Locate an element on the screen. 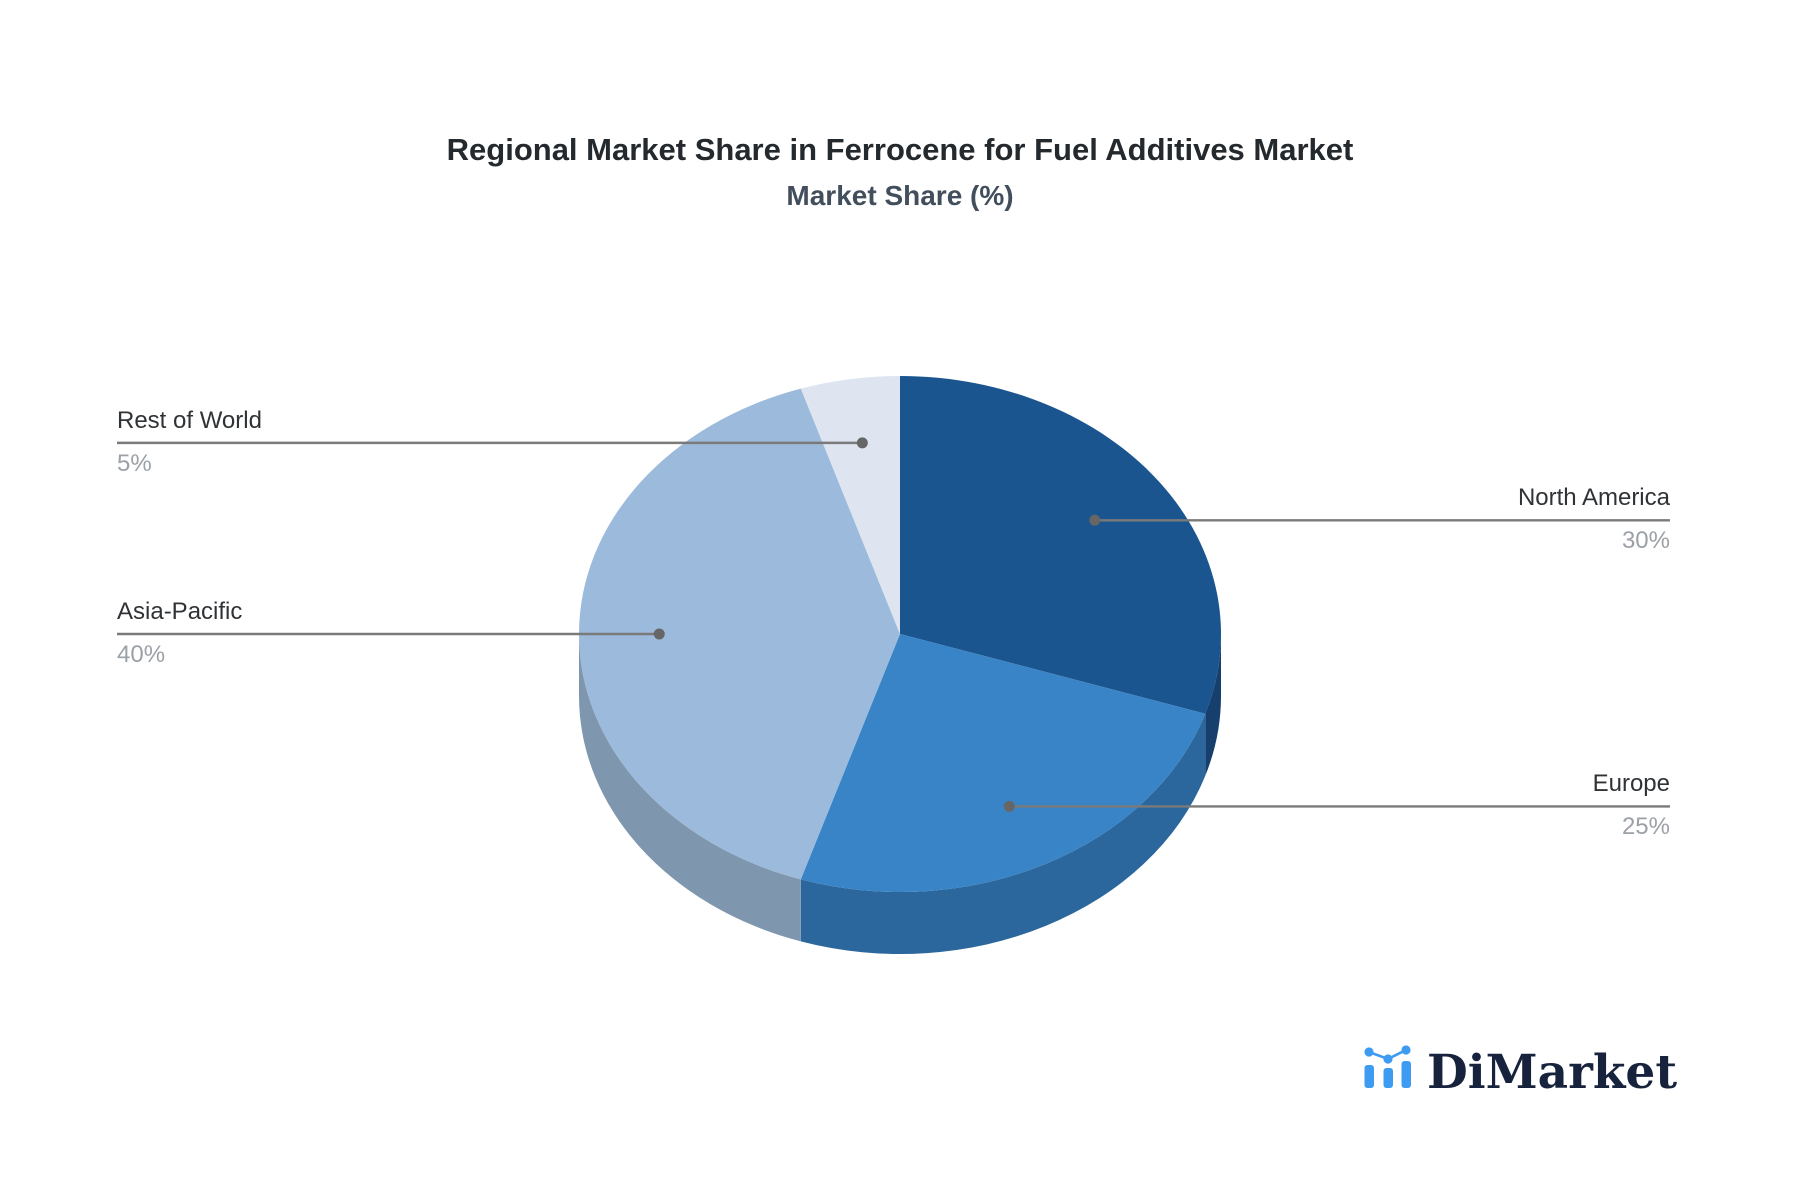  callout-dot-europe is located at coordinates (1009, 806).